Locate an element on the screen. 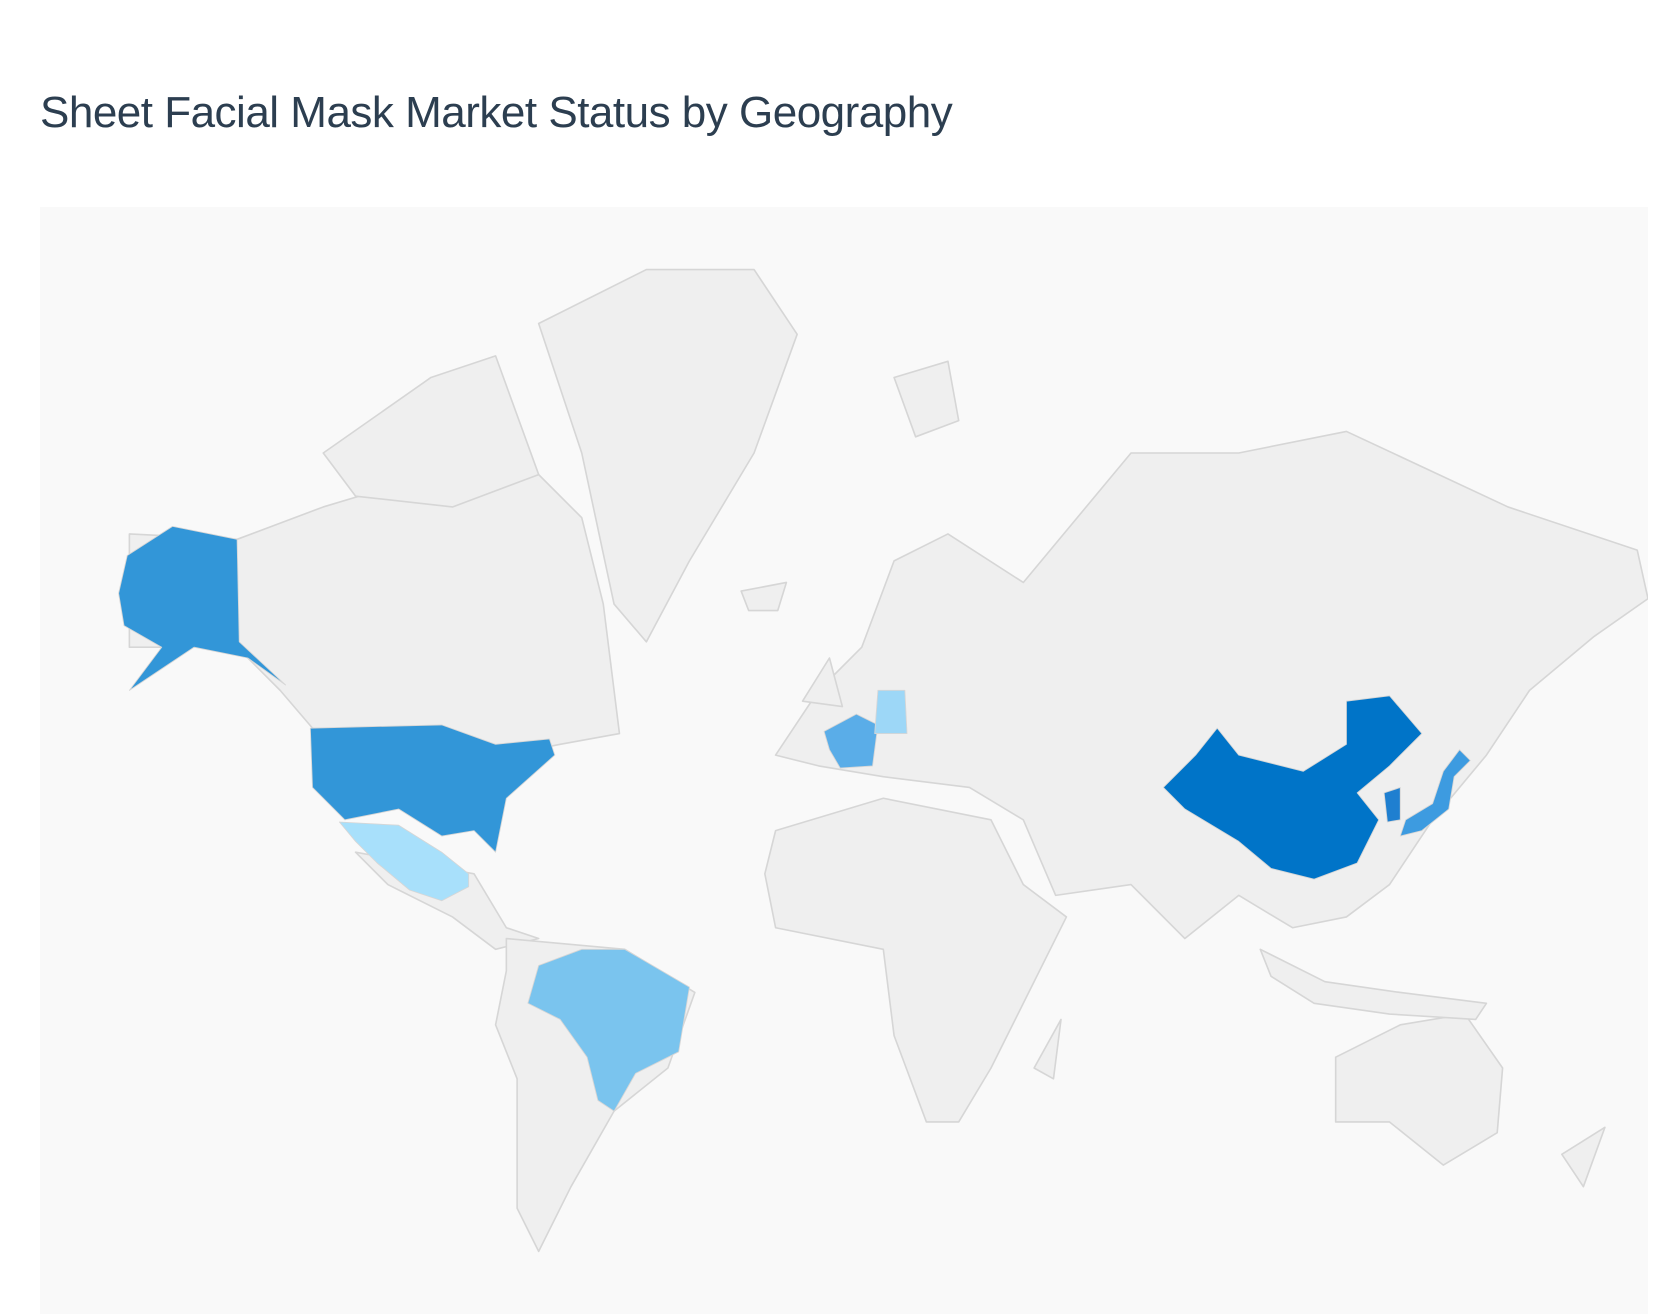 The height and width of the screenshot is (1314, 1680). region-greenland is located at coordinates (667, 455).